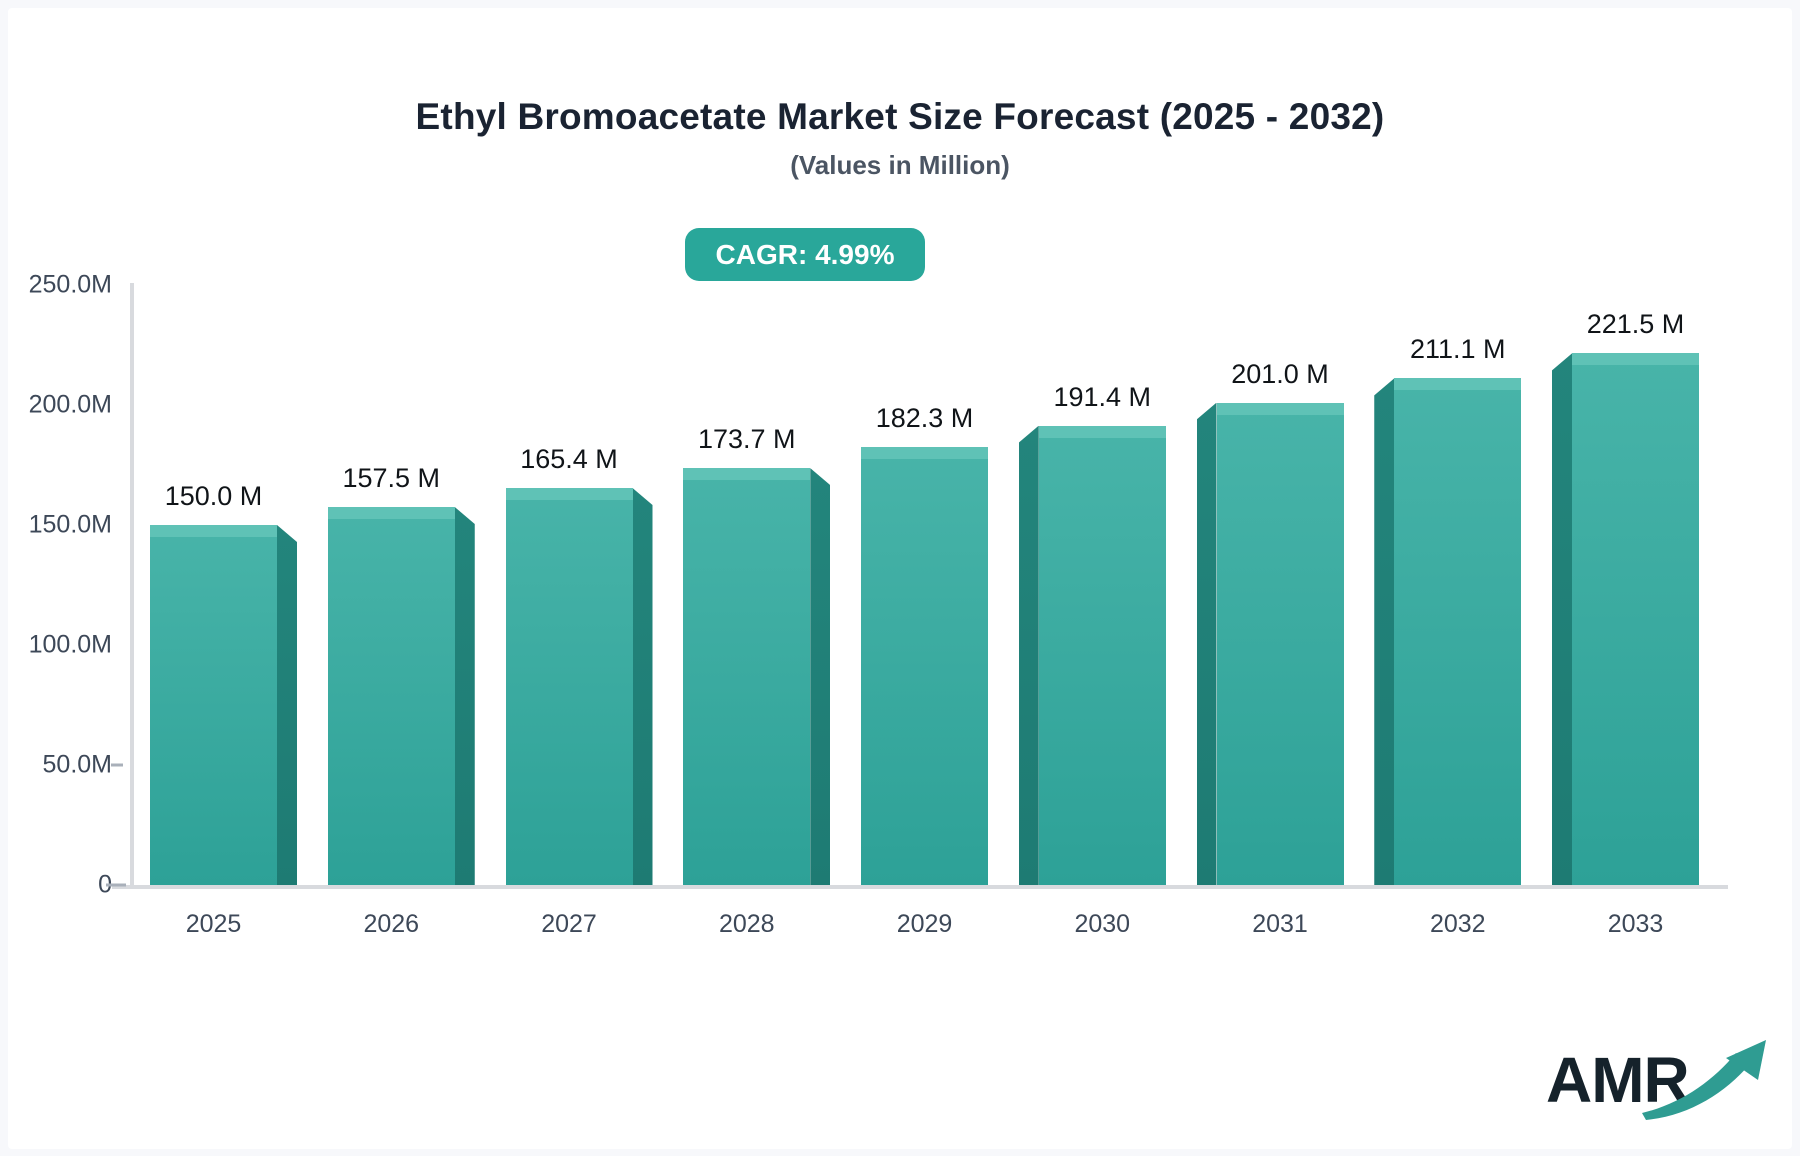 This screenshot has height=1156, width=1800. Describe the element at coordinates (924, 924) in the screenshot. I see `x-tick-label: 2029` at that location.